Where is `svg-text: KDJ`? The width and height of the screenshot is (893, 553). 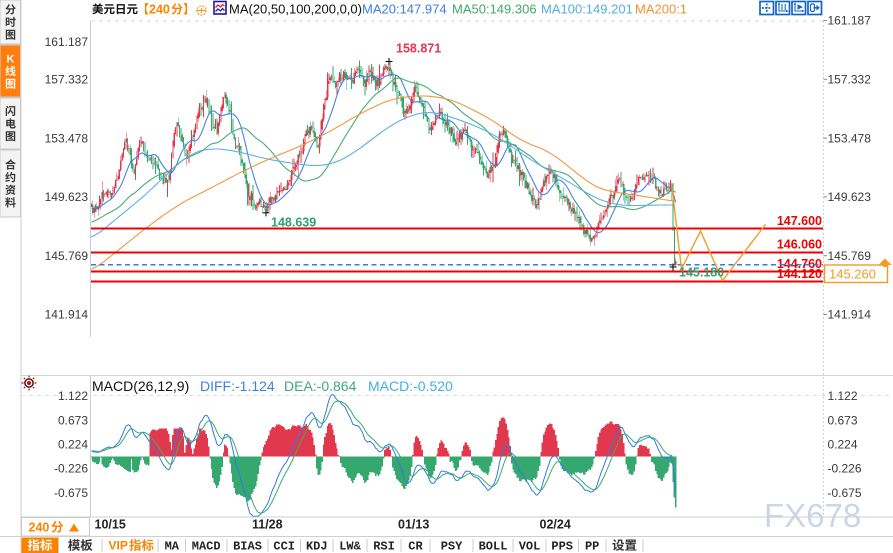
svg-text: KDJ is located at coordinates (317, 546).